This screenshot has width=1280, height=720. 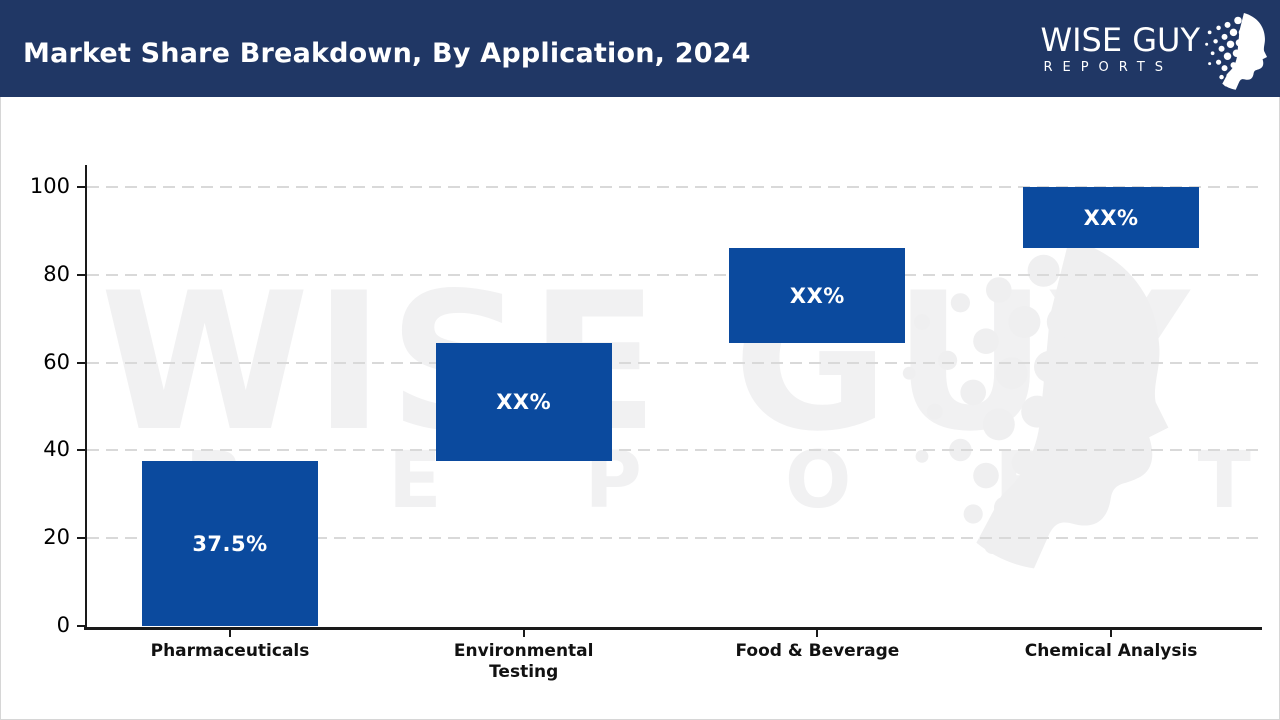 I want to click on y-tick-label: 80, so click(x=56, y=273).